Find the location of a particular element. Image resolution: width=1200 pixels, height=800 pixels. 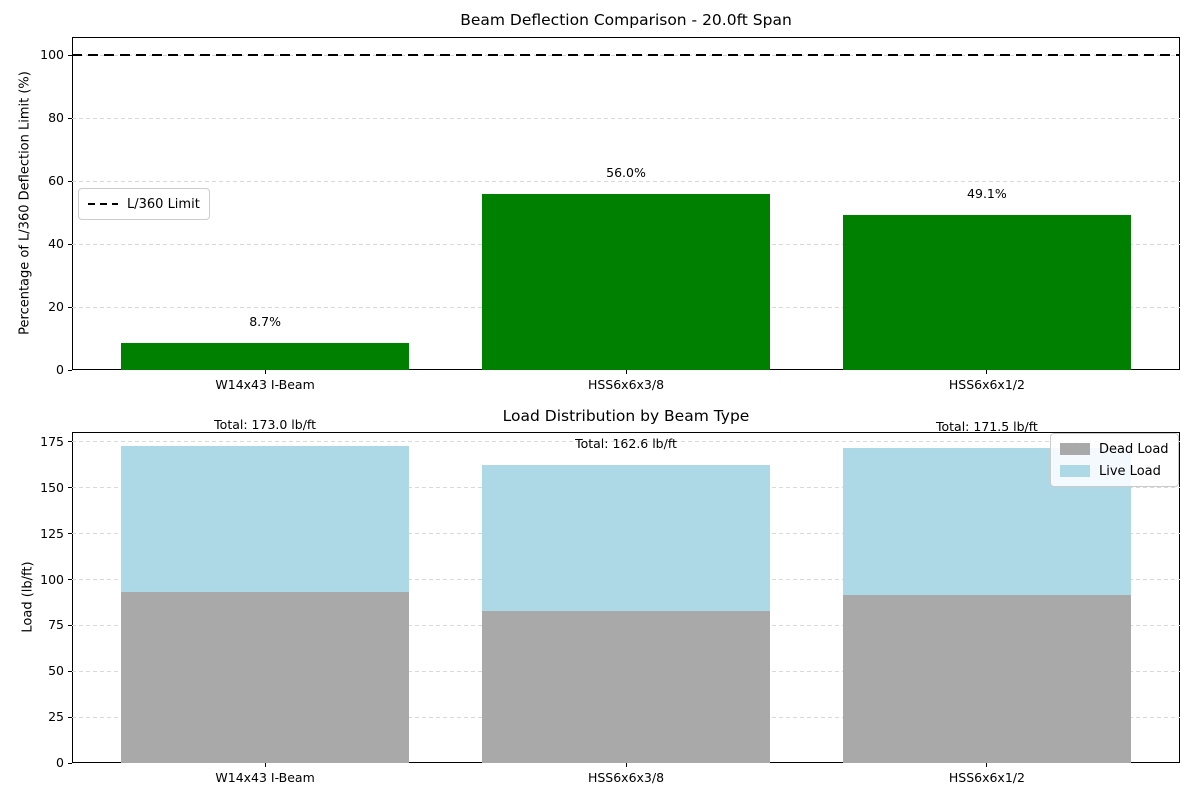

legend: L/360 Limit is located at coordinates (144, 204).